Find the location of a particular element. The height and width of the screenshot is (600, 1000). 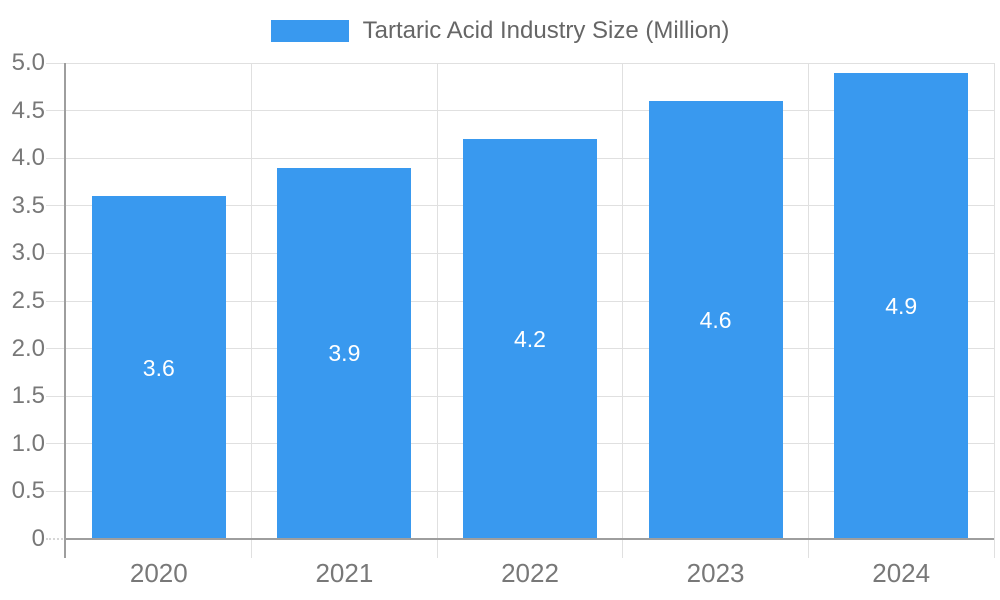

bar-value-label: 3.9 is located at coordinates (344, 353).